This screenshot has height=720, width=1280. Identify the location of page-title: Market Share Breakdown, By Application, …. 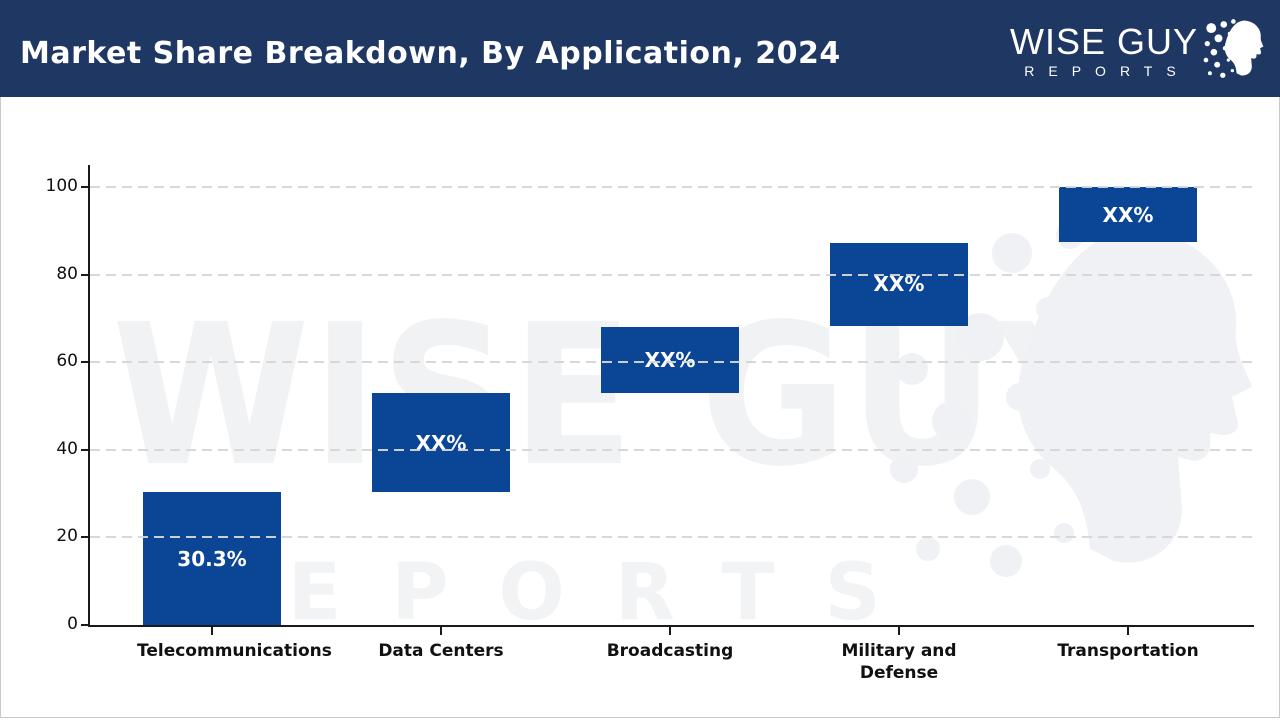
(430, 53).